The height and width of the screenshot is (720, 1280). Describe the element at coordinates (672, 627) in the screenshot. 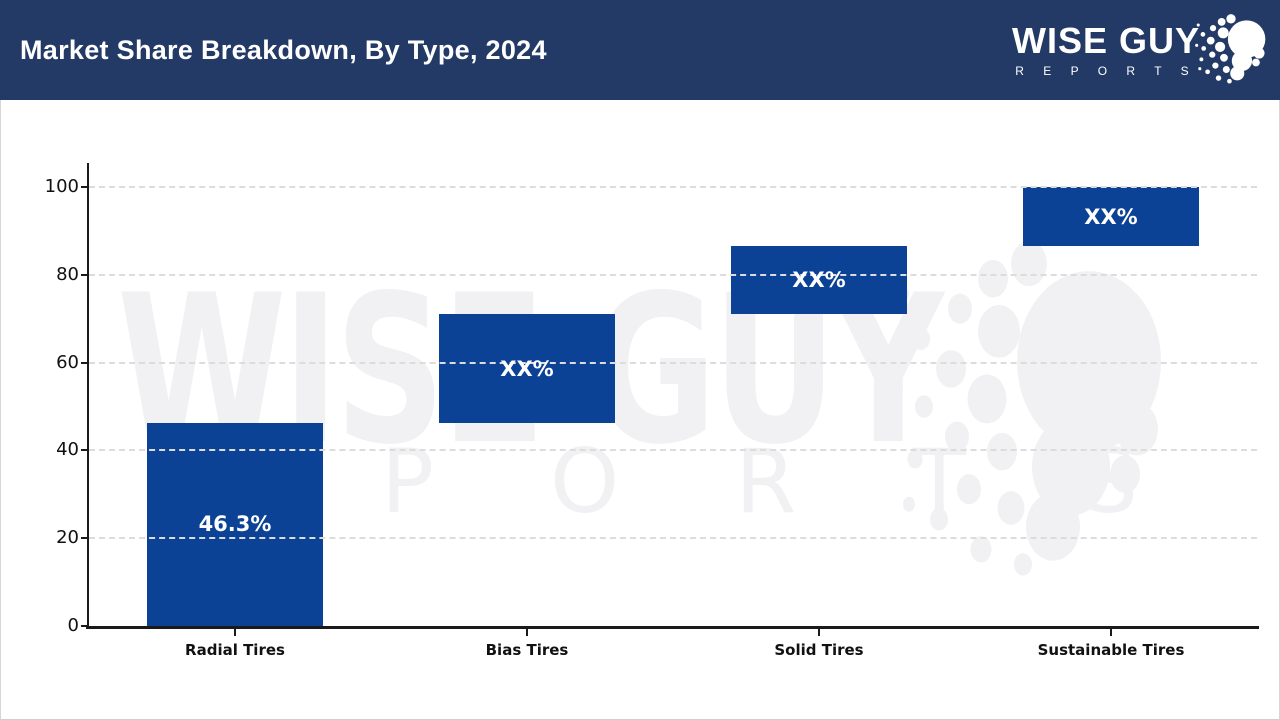

I see `x-axis-spine` at that location.